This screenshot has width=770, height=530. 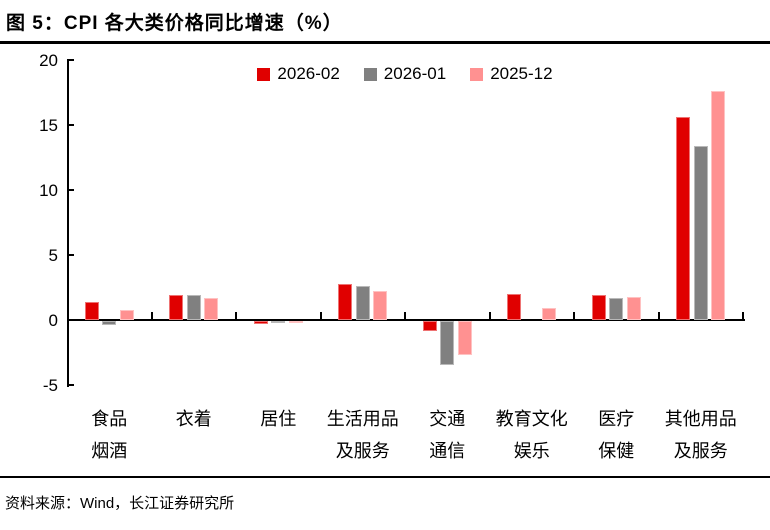 I want to click on title-divider, so click(x=385, y=42).